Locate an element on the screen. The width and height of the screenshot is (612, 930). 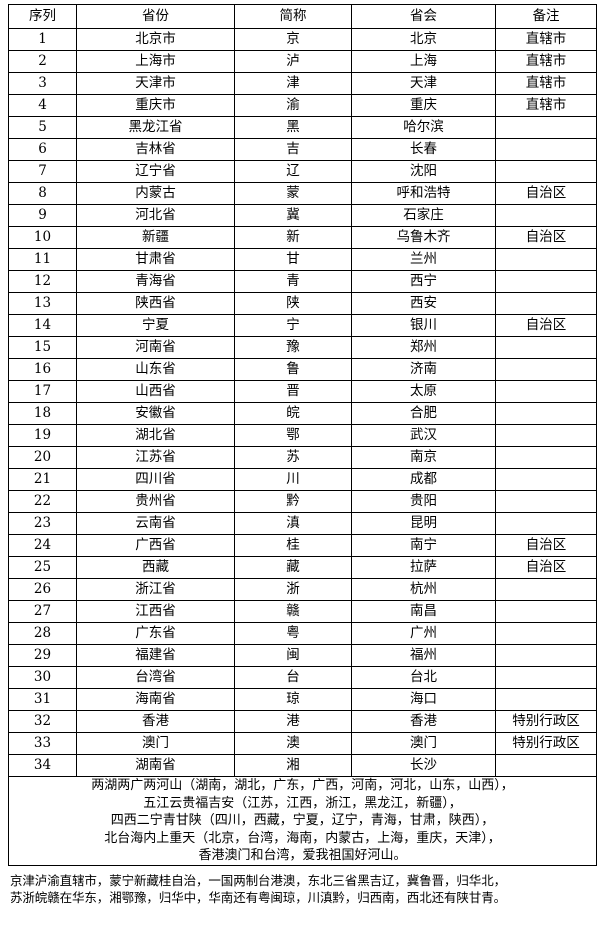
cell-province: 河南省 is located at coordinates (155, 347).